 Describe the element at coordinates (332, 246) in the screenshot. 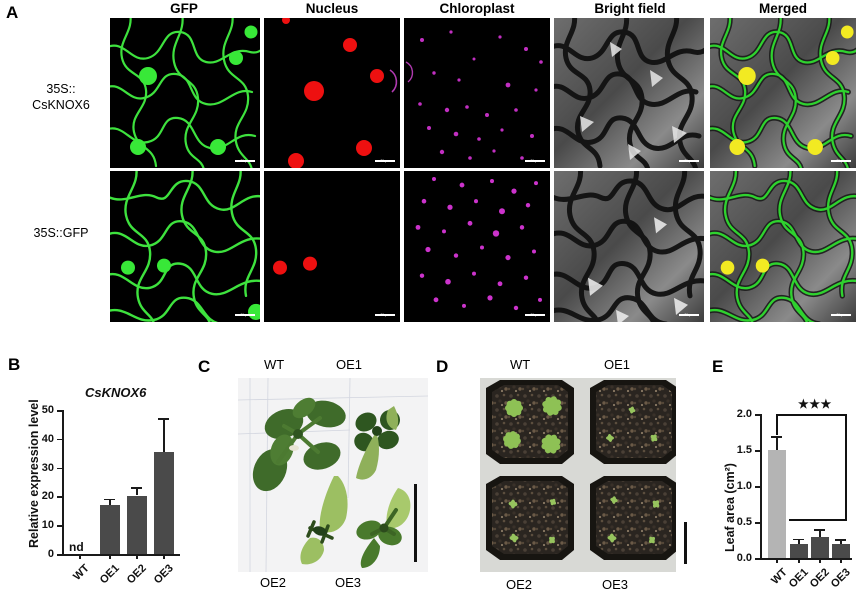

I see `micrograph-nucleus-control: 20 µm` at that location.